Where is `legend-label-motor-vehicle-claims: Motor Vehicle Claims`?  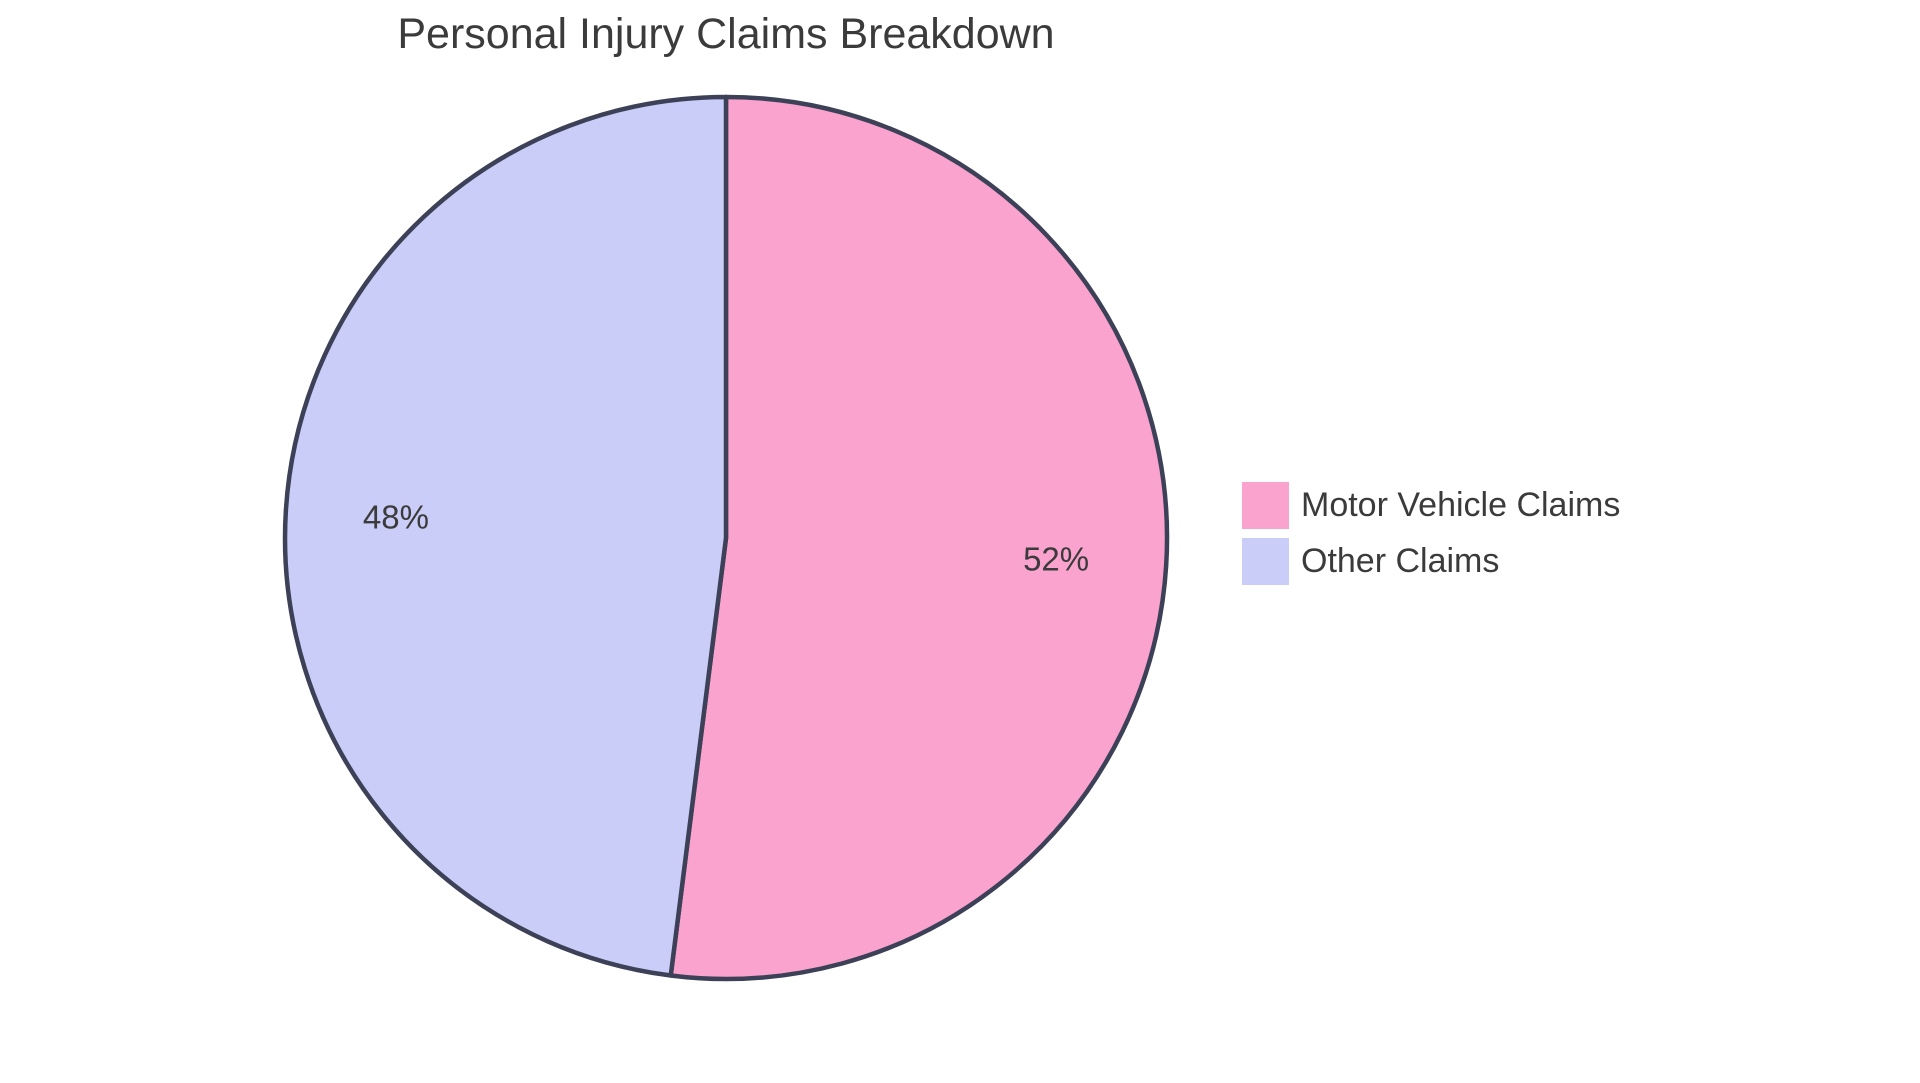 legend-label-motor-vehicle-claims: Motor Vehicle Claims is located at coordinates (1461, 505).